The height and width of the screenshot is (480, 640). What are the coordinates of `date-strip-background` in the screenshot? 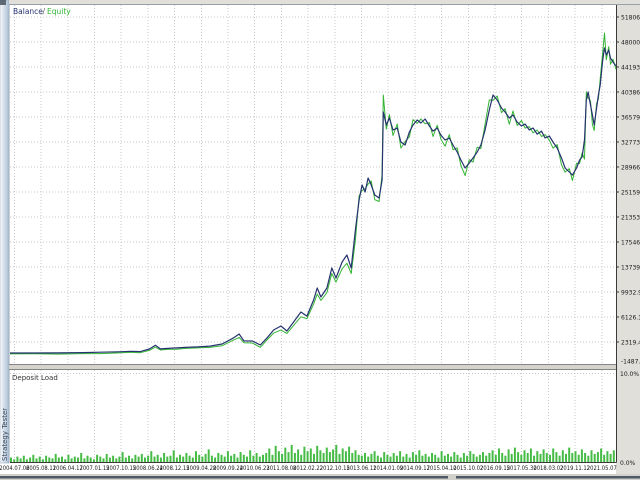 It's located at (5, 468).